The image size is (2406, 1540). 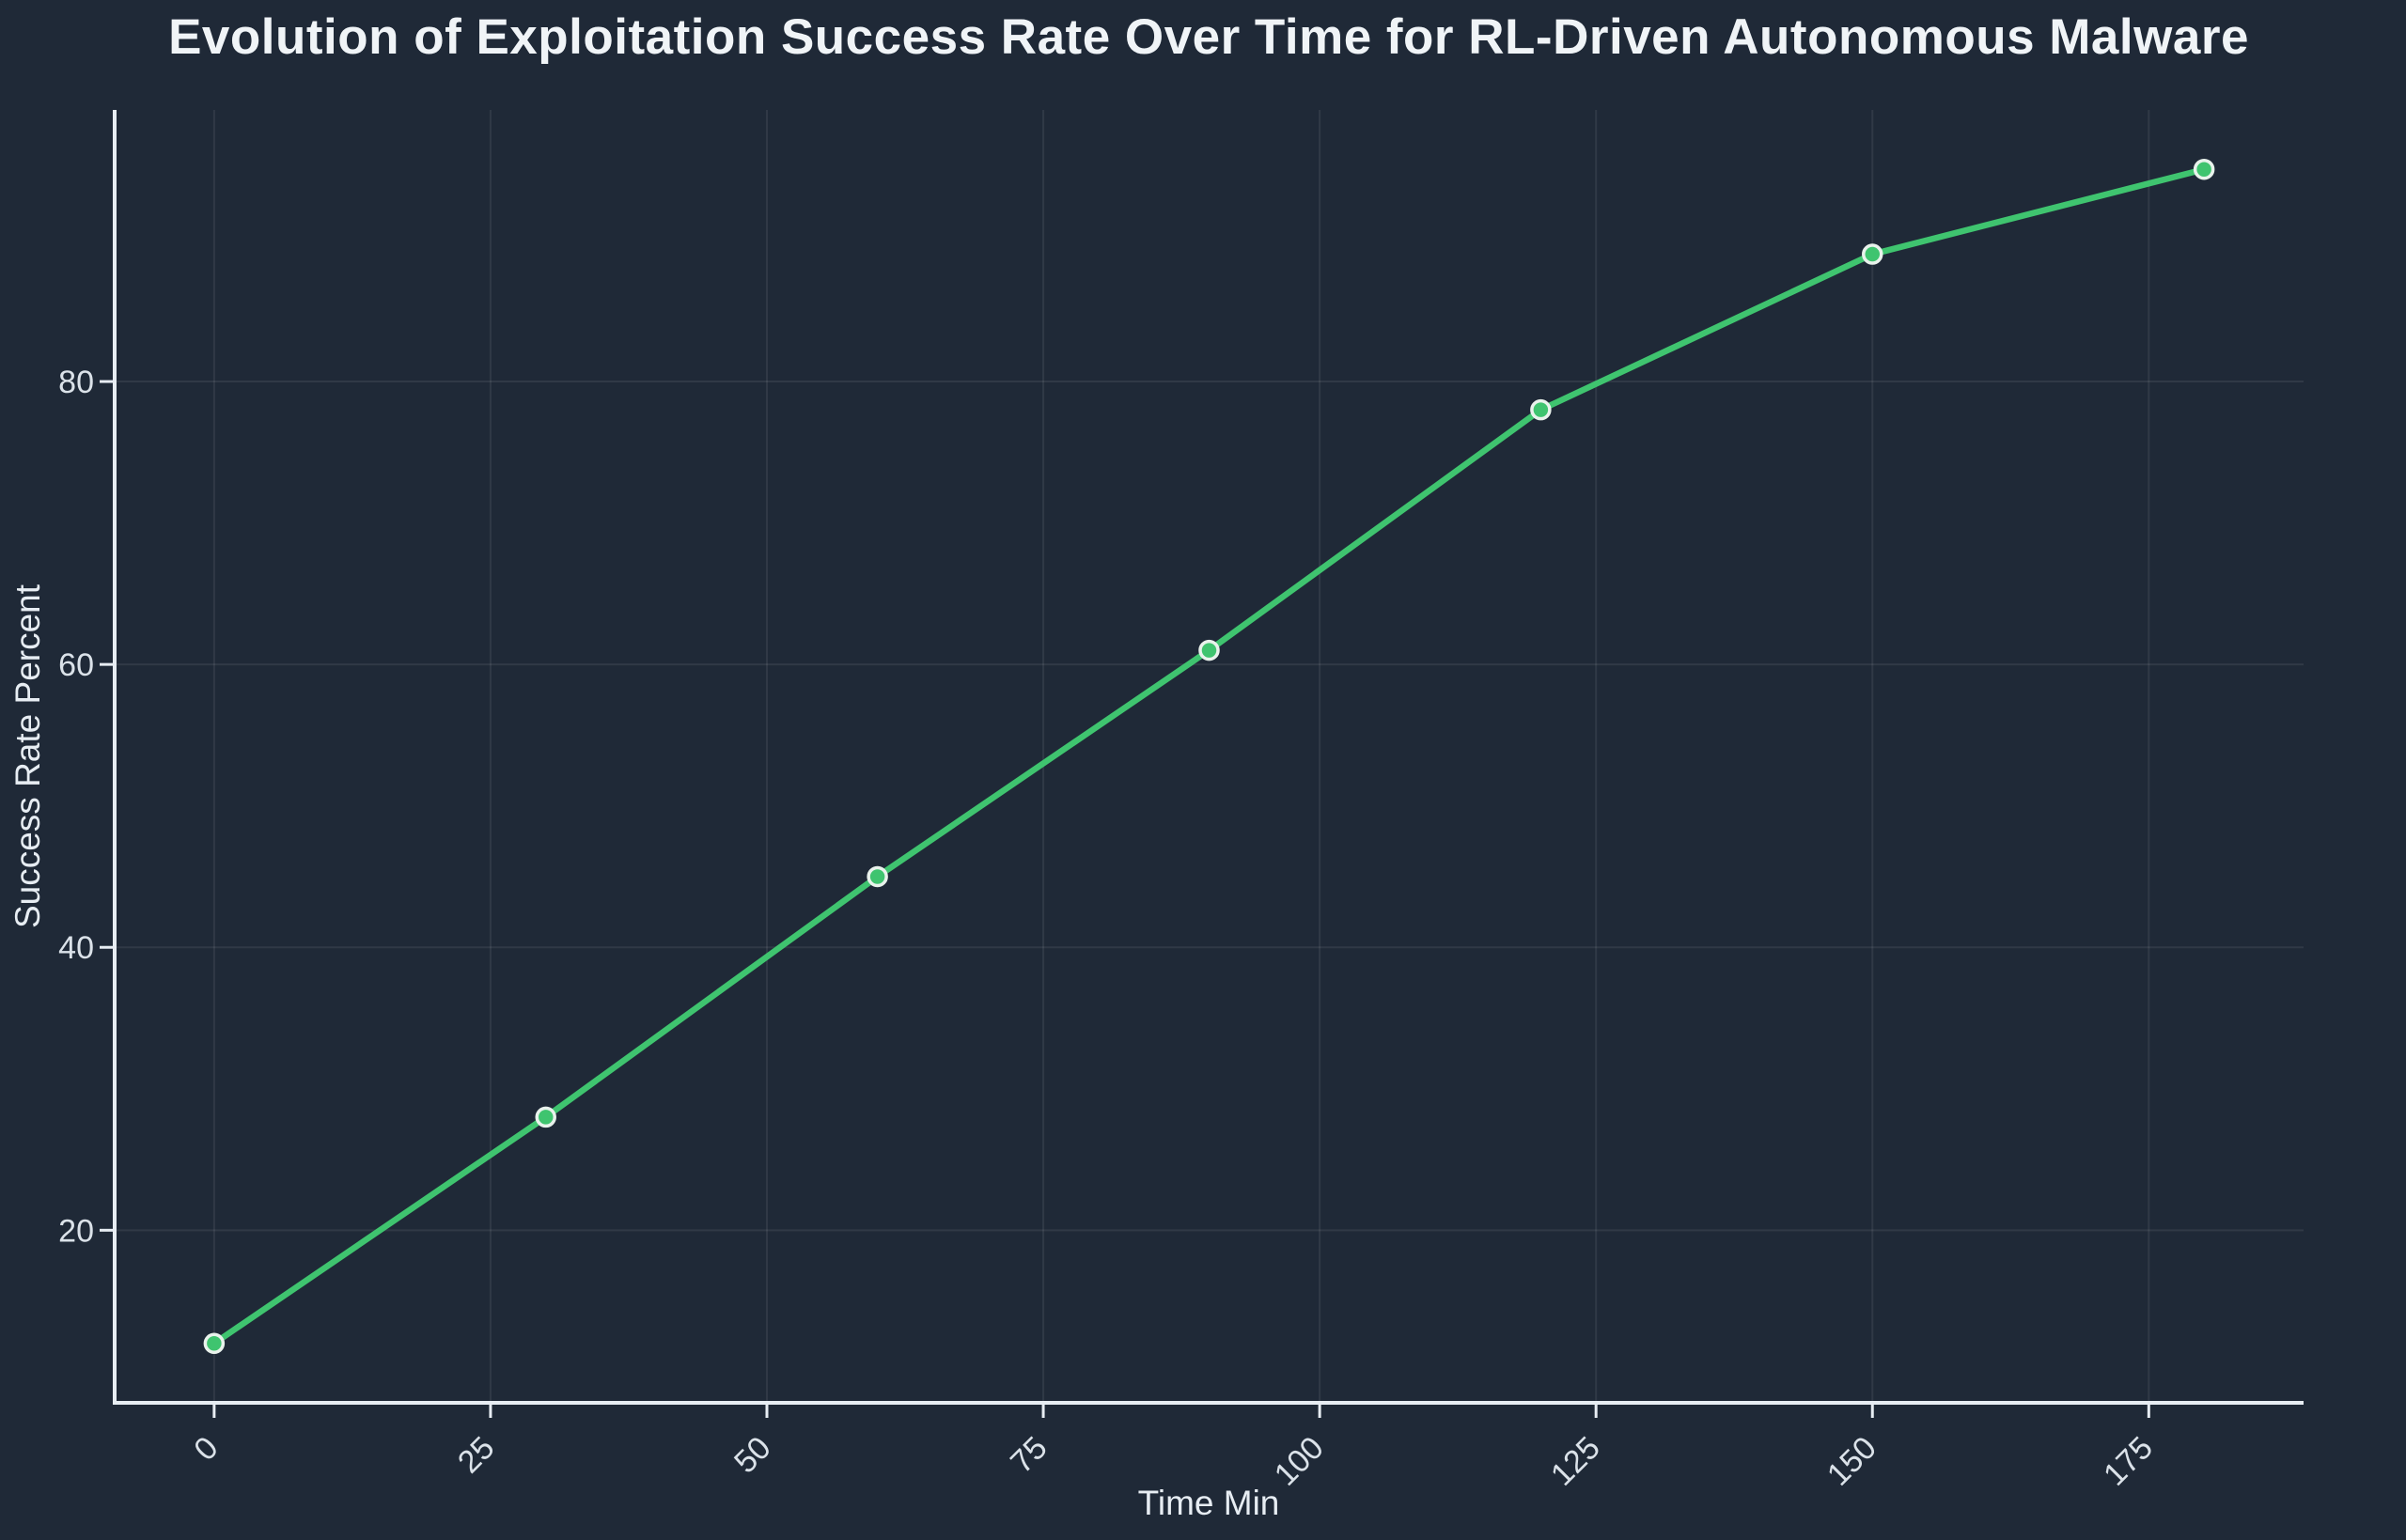 What do you see at coordinates (76, 382) in the screenshot?
I see `y-tick-label: 80` at bounding box center [76, 382].